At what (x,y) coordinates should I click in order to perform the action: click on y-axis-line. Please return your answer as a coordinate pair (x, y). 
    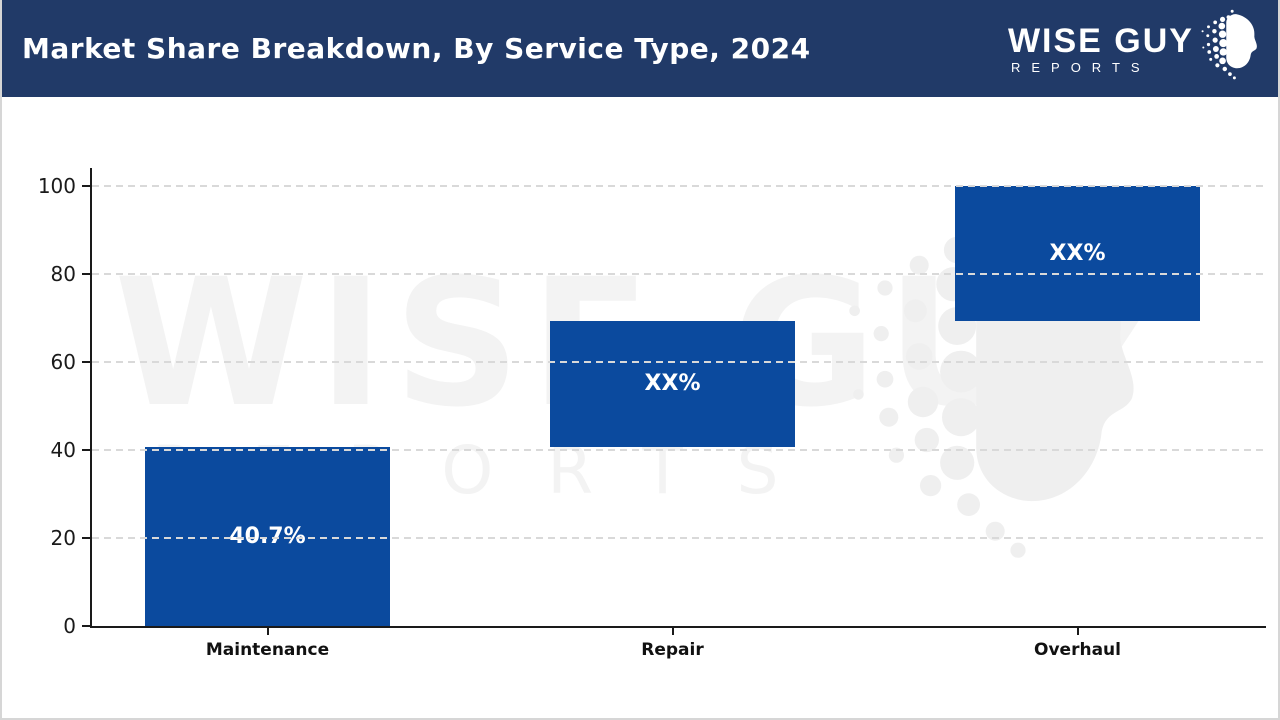
    Looking at the image, I should click on (91, 398).